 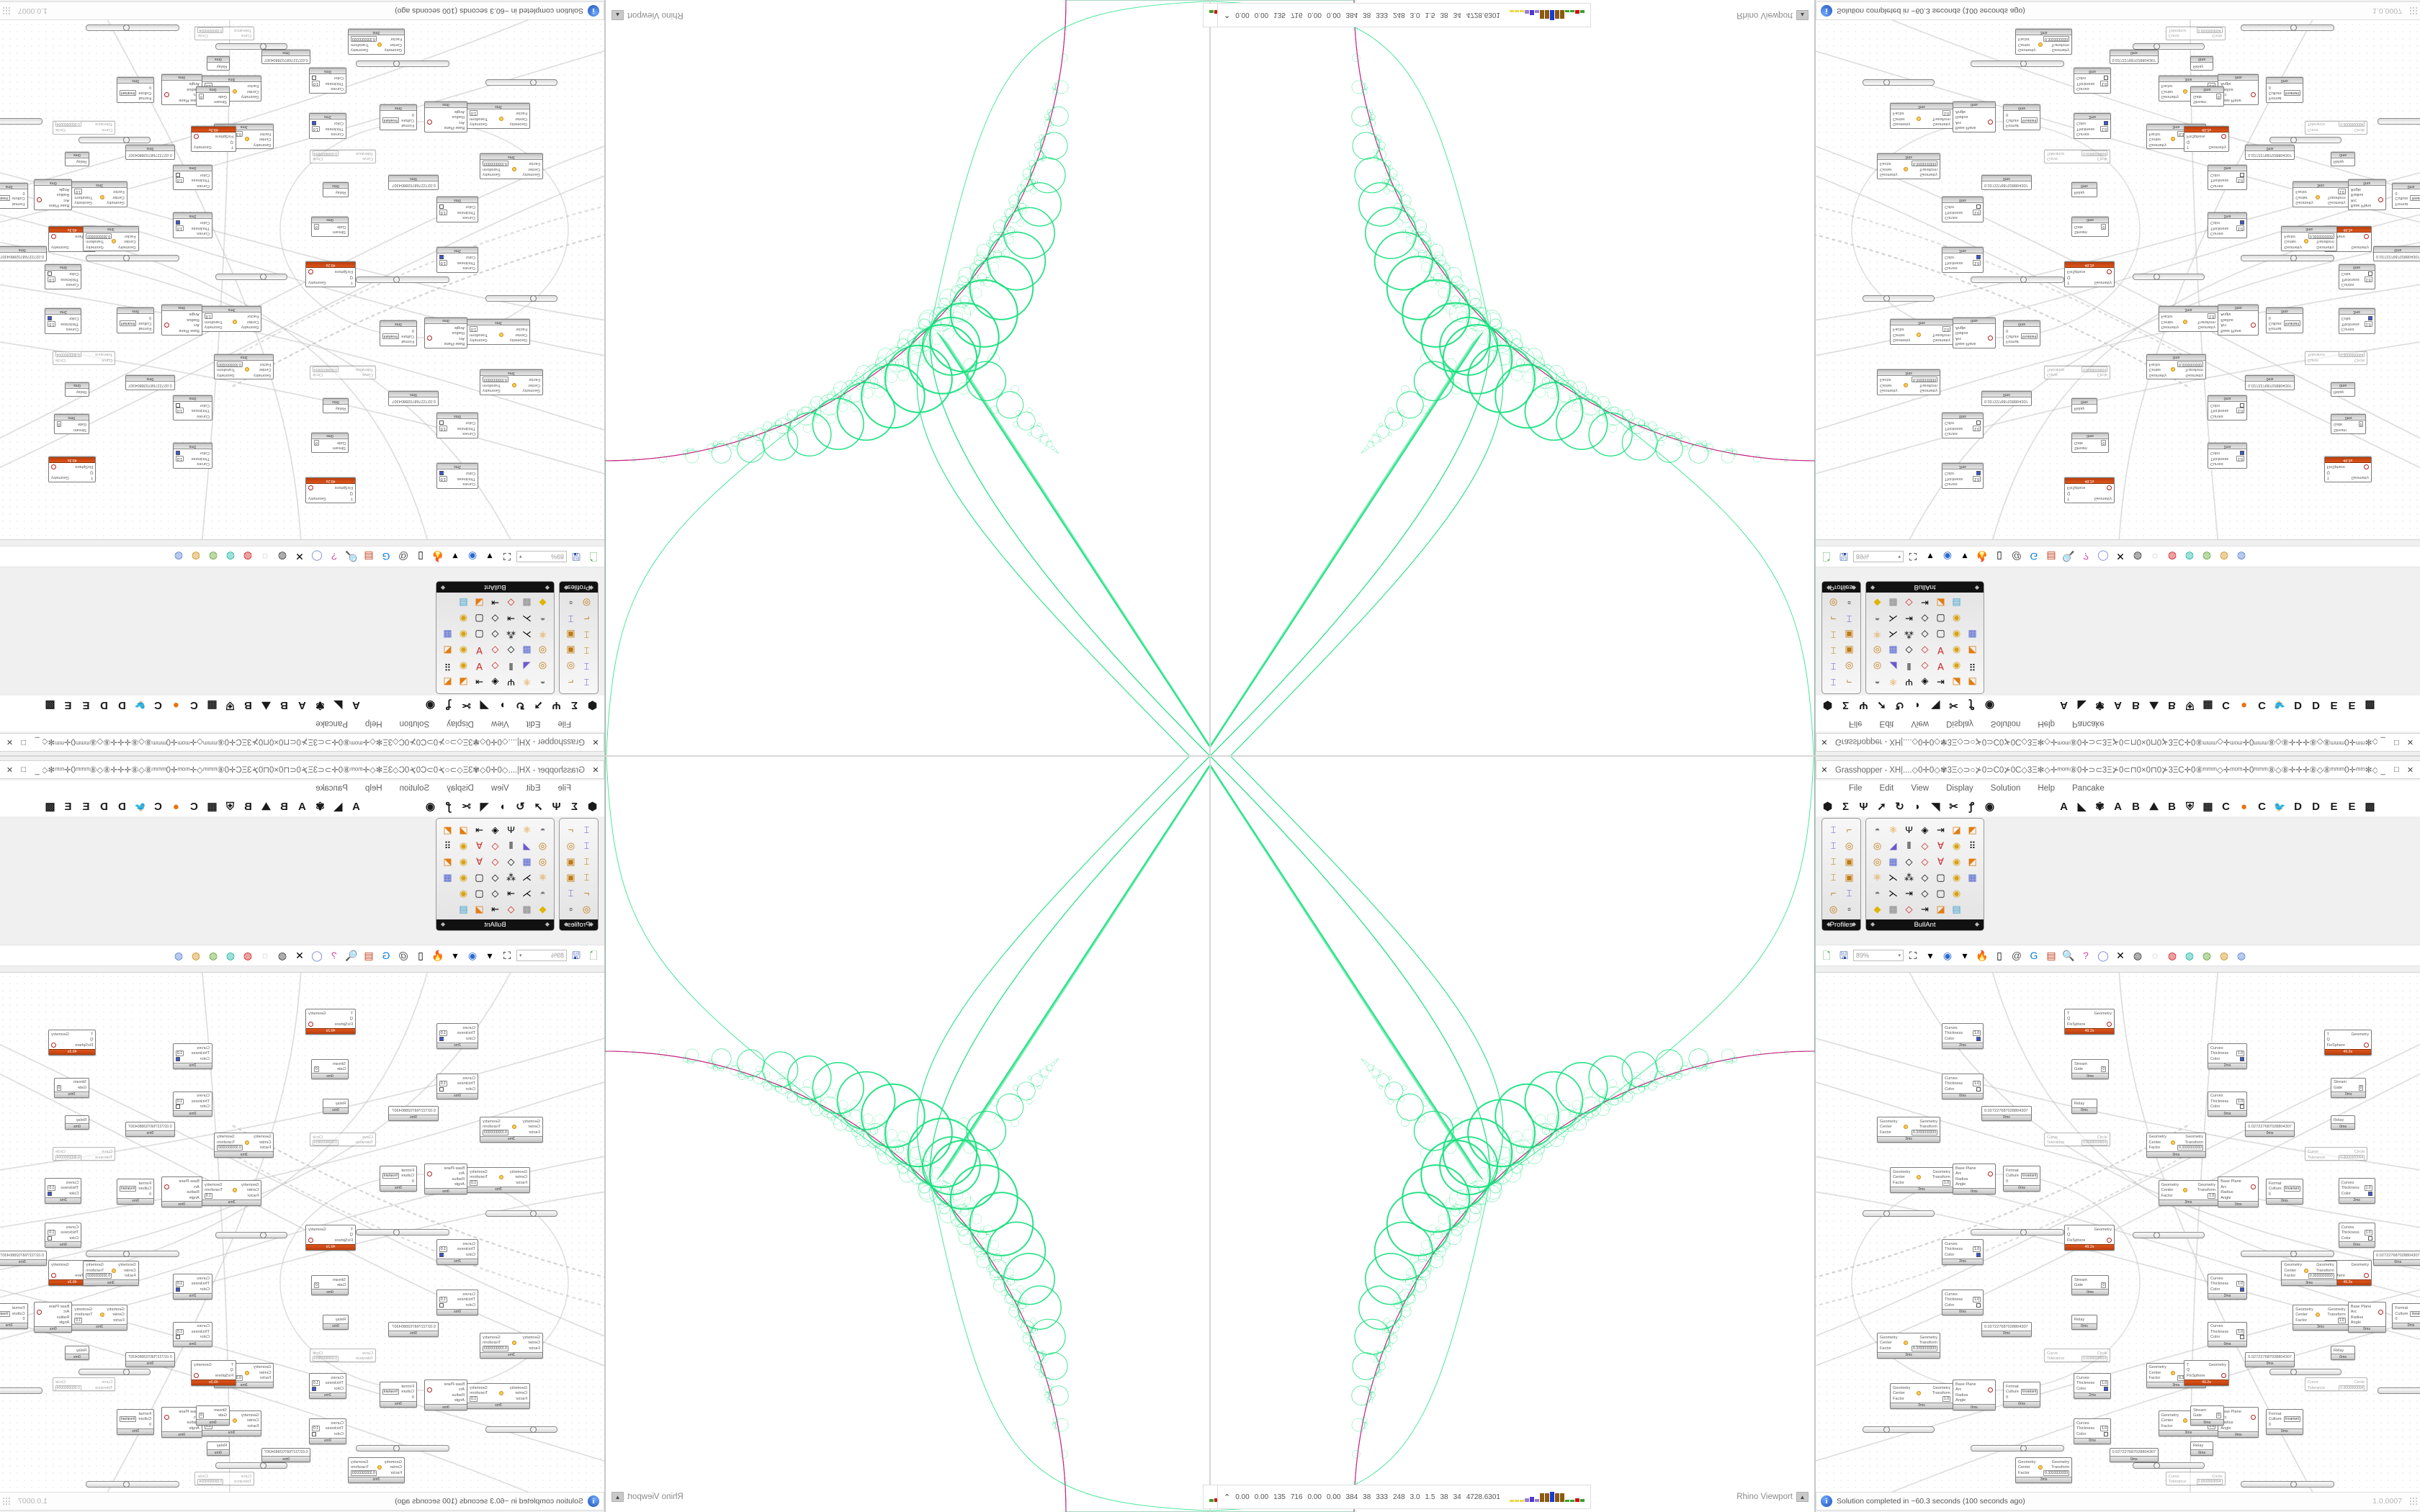 What do you see at coordinates (617, 15) in the screenshot?
I see `viewport-dropdown-arrow: ▲` at bounding box center [617, 15].